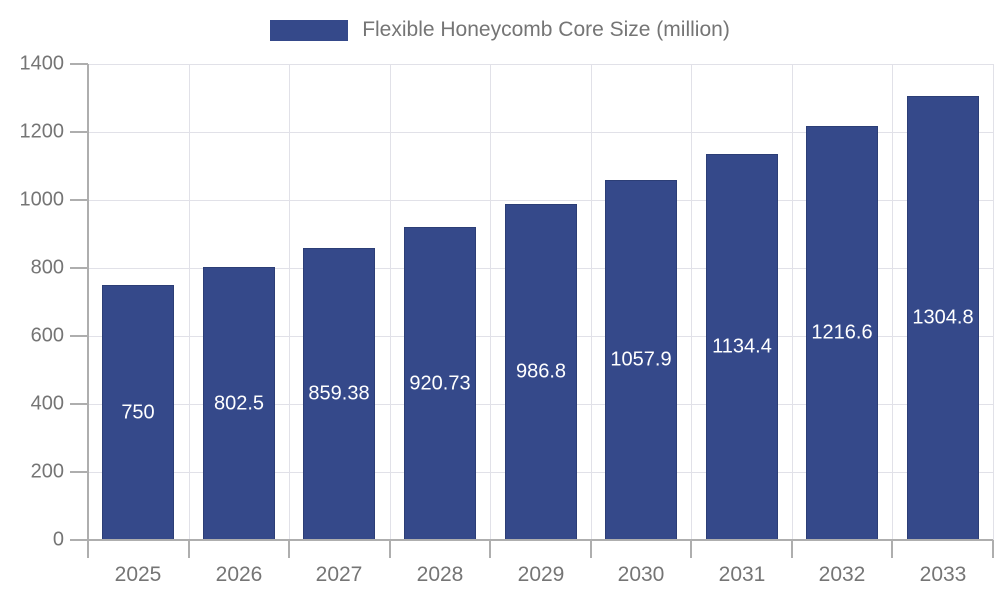  I want to click on bar-value-label: 750, so click(138, 412).